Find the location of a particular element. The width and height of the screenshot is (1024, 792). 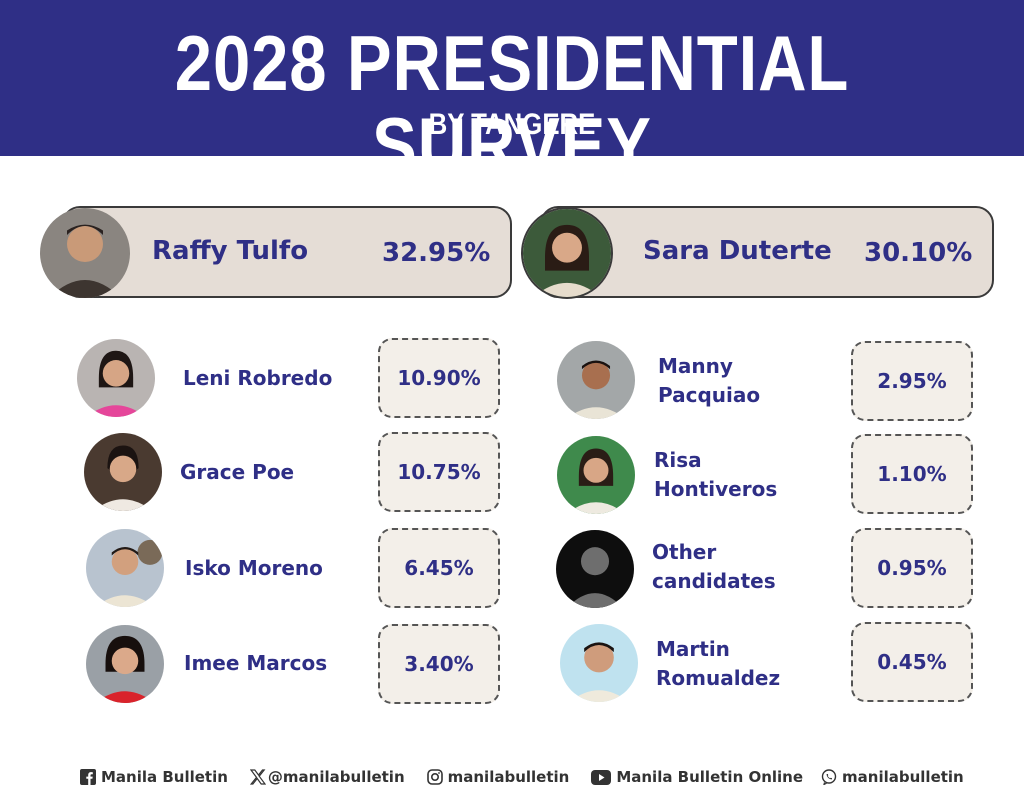

name-grace-poe: Grace Poe is located at coordinates (237, 472).